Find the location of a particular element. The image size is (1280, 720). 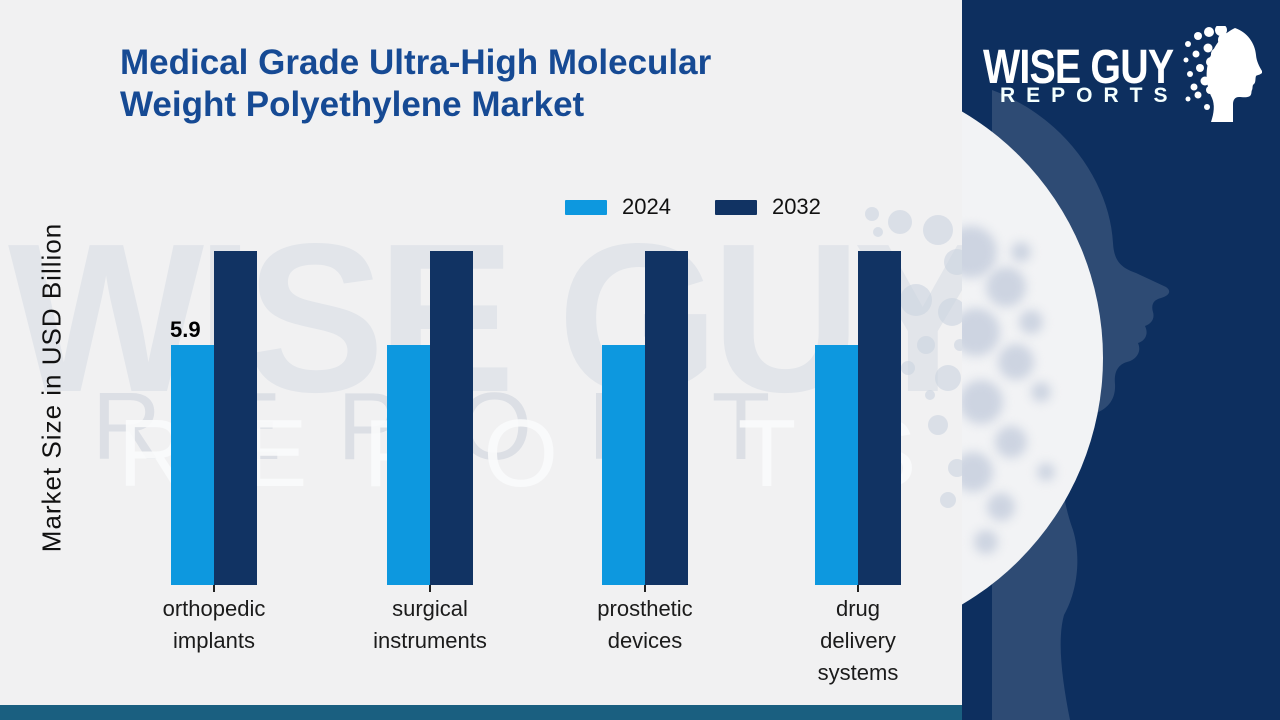

y-axis-label: Market Size in USD Billion is located at coordinates (51, 387).